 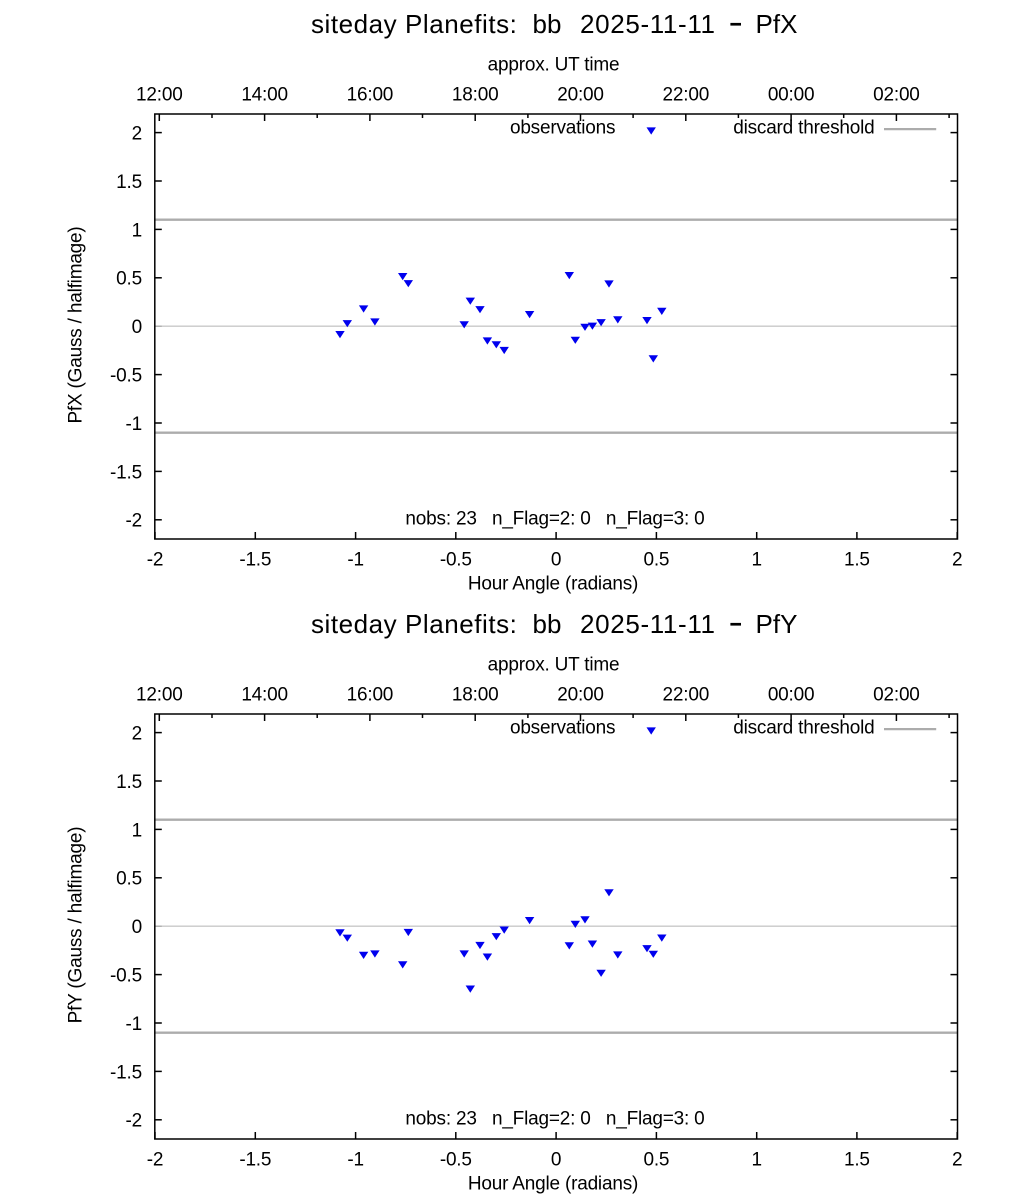 What do you see at coordinates (777, 624) in the screenshot?
I see `svg-text: PfY` at bounding box center [777, 624].